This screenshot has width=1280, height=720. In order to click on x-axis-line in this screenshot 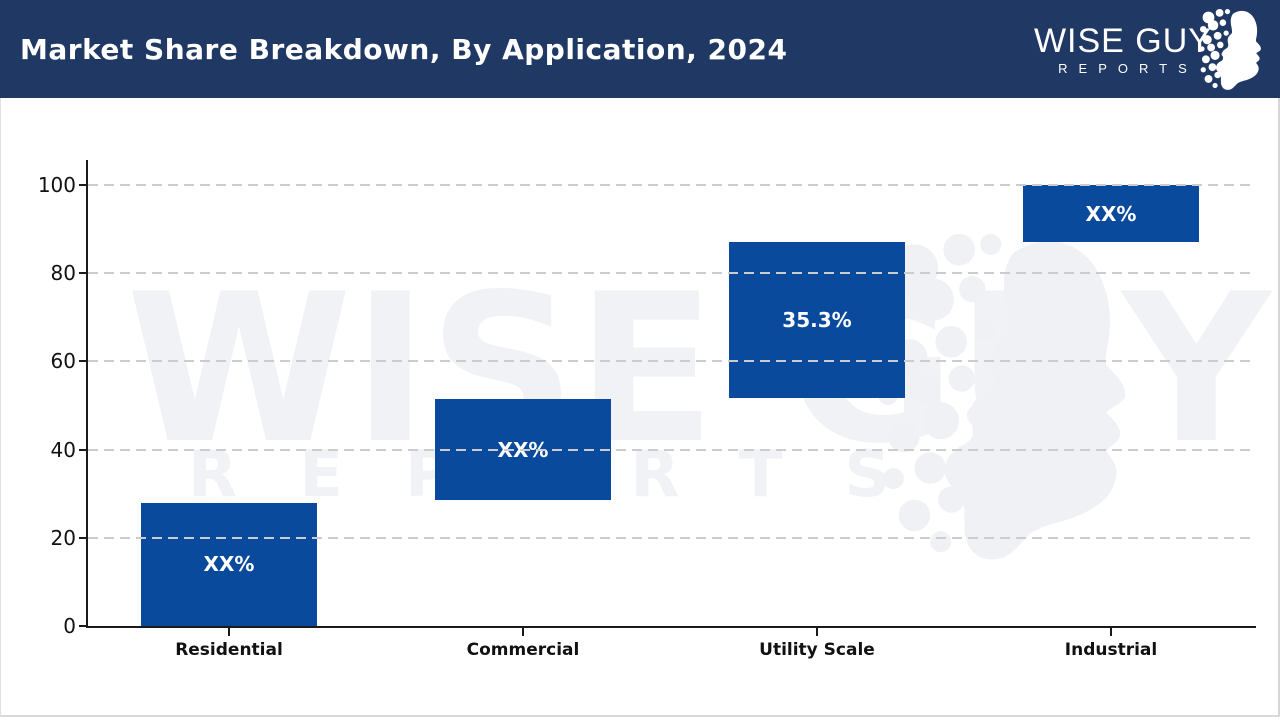, I will do `click(671, 627)`.